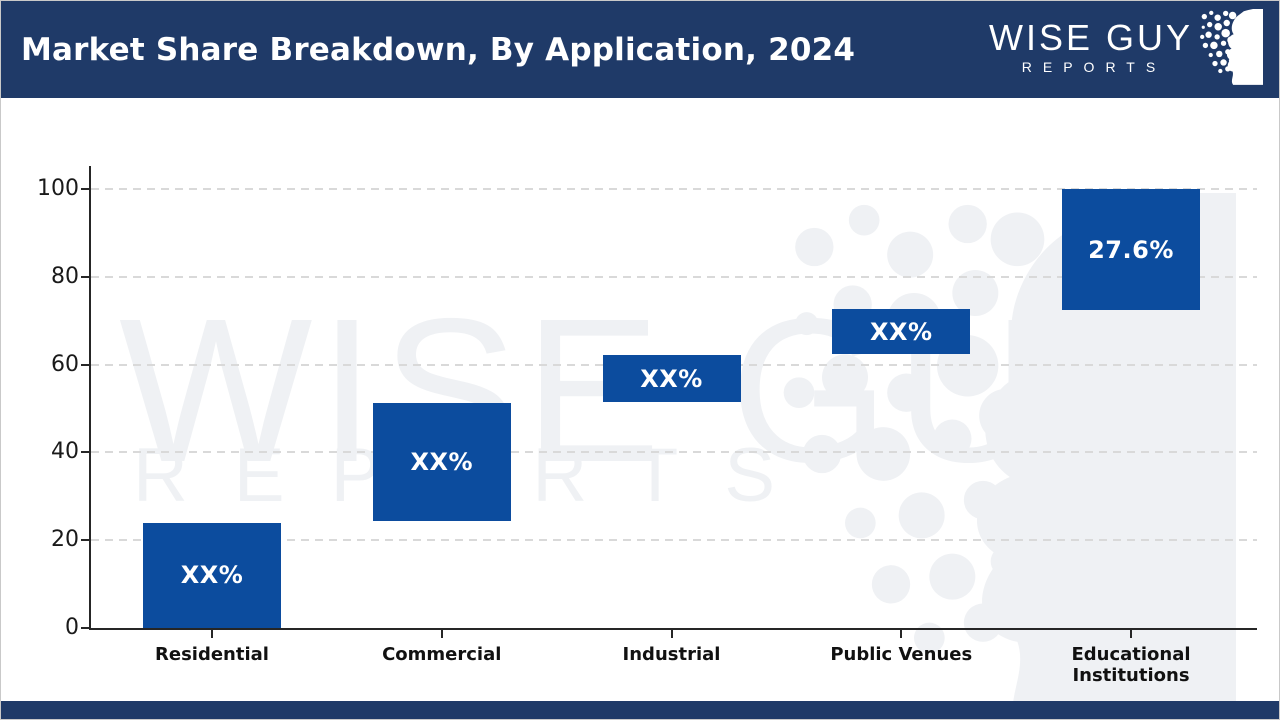 This screenshot has width=1280, height=720. I want to click on x-axis-line, so click(673, 629).